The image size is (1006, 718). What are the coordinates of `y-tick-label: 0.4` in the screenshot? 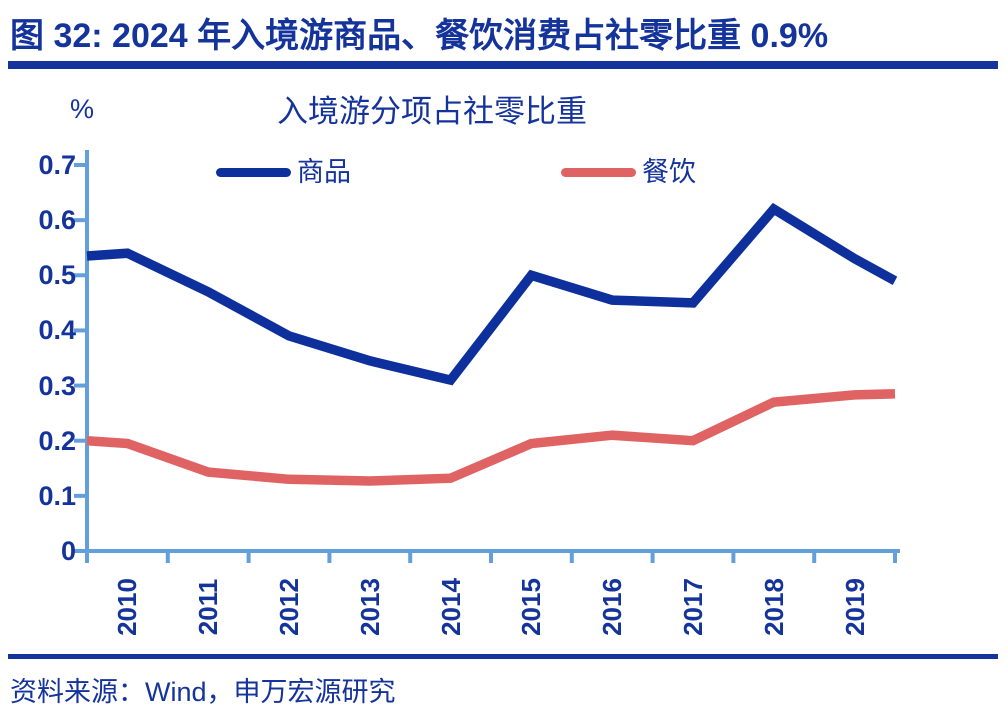 It's located at (57, 330).